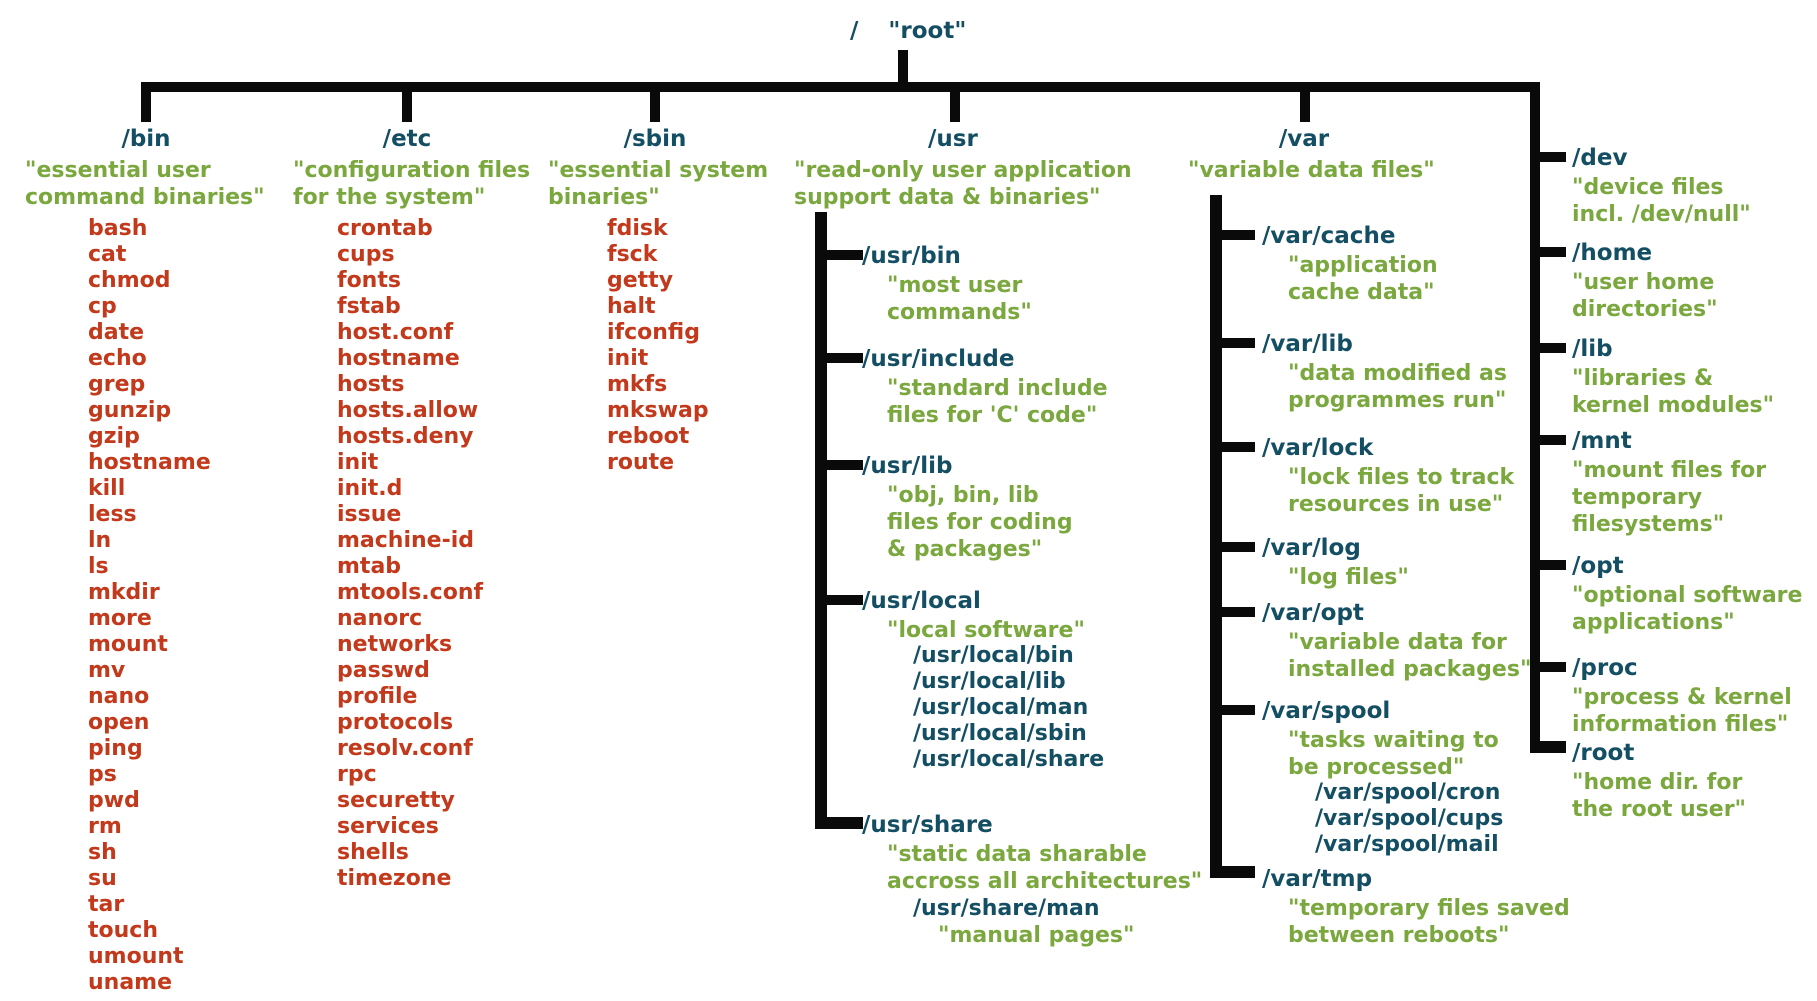 Image resolution: width=1817 pixels, height=1001 pixels. Describe the element at coordinates (369, 280) in the screenshot. I see `list-item: fonts` at that location.